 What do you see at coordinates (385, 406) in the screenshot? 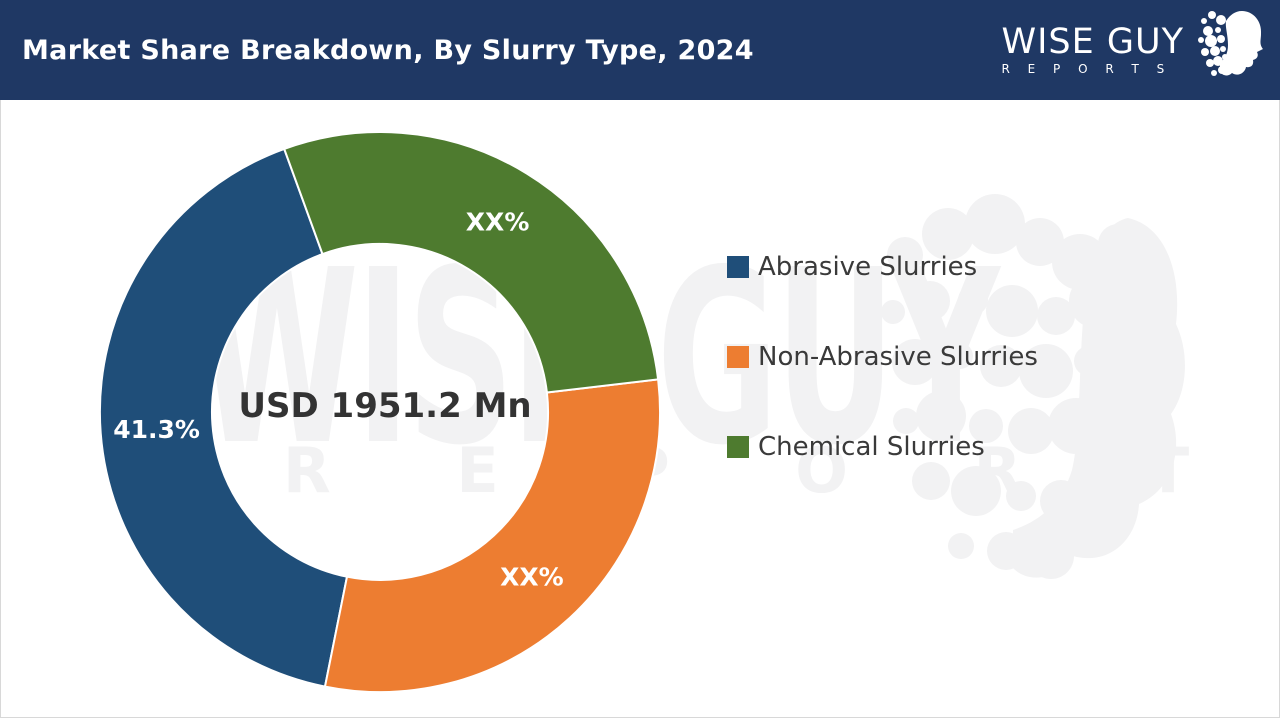
I see `chart-center-value: USD 1951.2 Mn` at bounding box center [385, 406].